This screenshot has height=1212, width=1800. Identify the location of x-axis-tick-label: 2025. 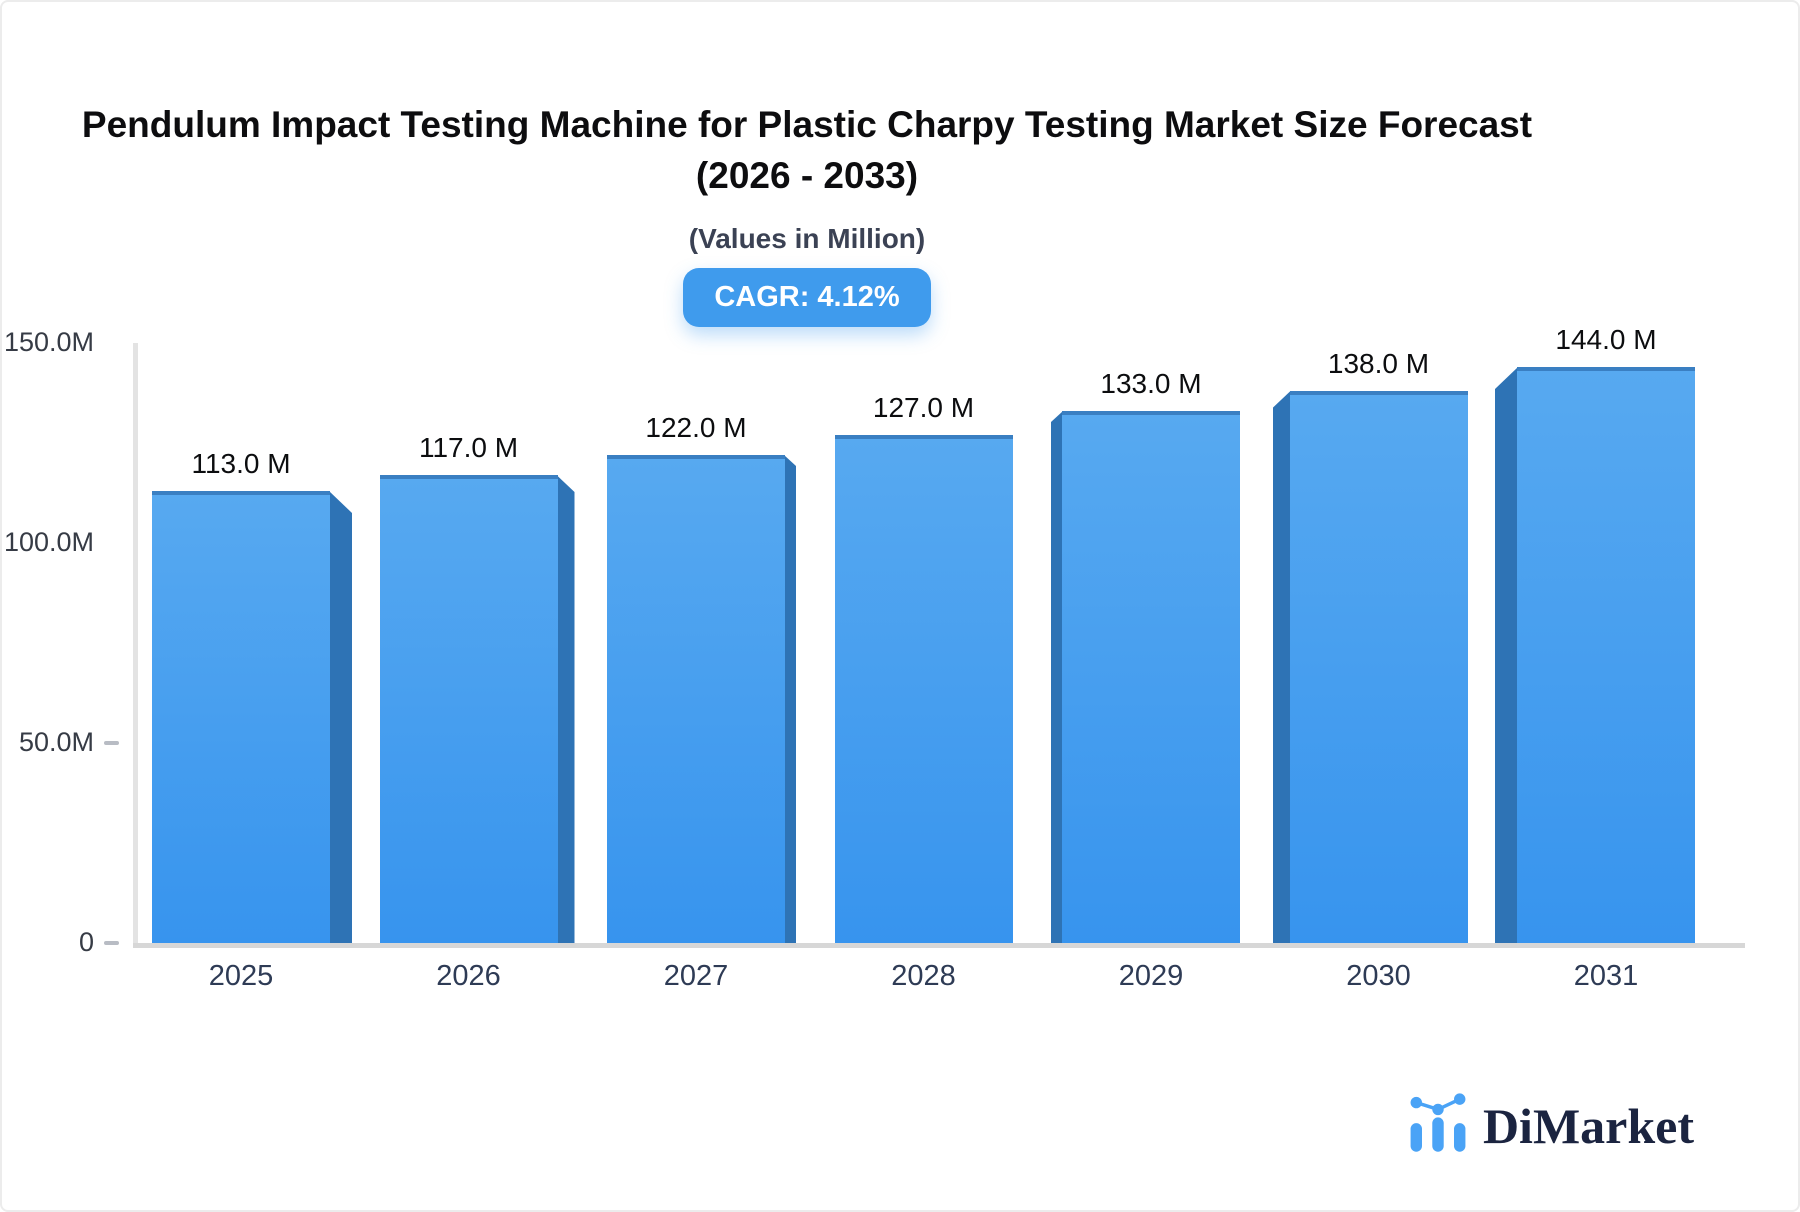
(241, 976).